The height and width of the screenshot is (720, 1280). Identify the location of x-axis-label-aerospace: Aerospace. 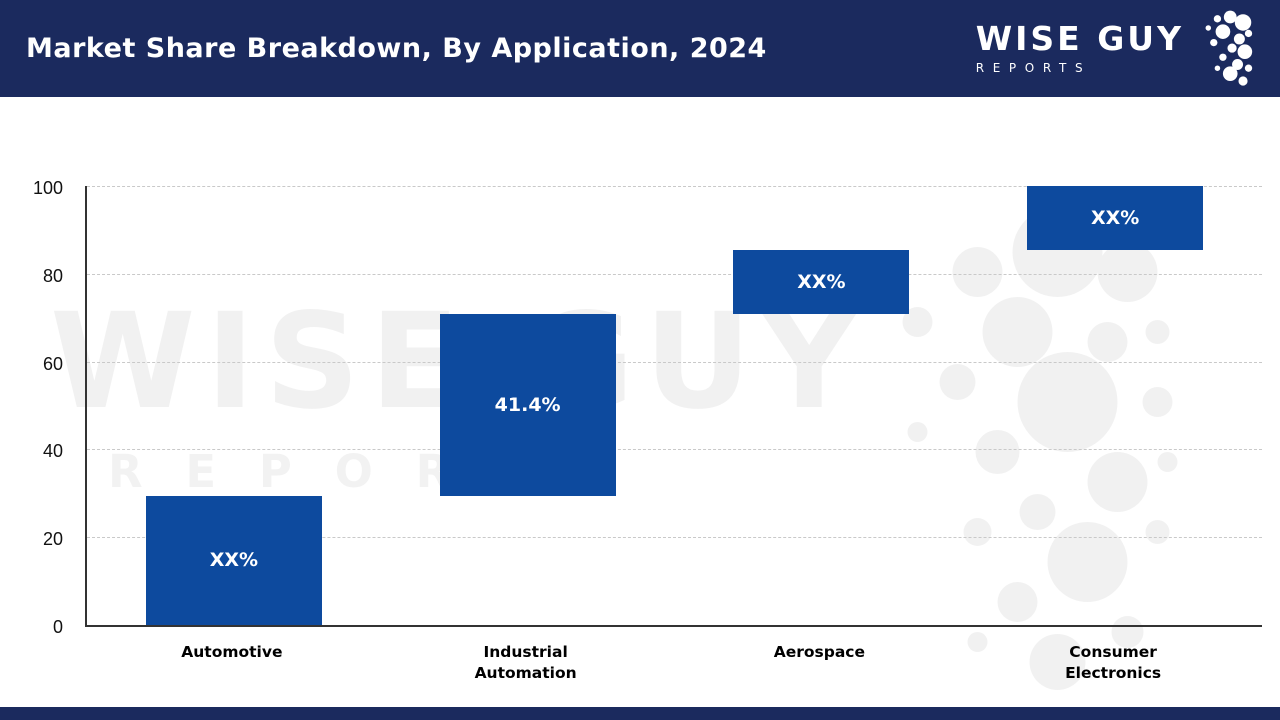
(819, 652).